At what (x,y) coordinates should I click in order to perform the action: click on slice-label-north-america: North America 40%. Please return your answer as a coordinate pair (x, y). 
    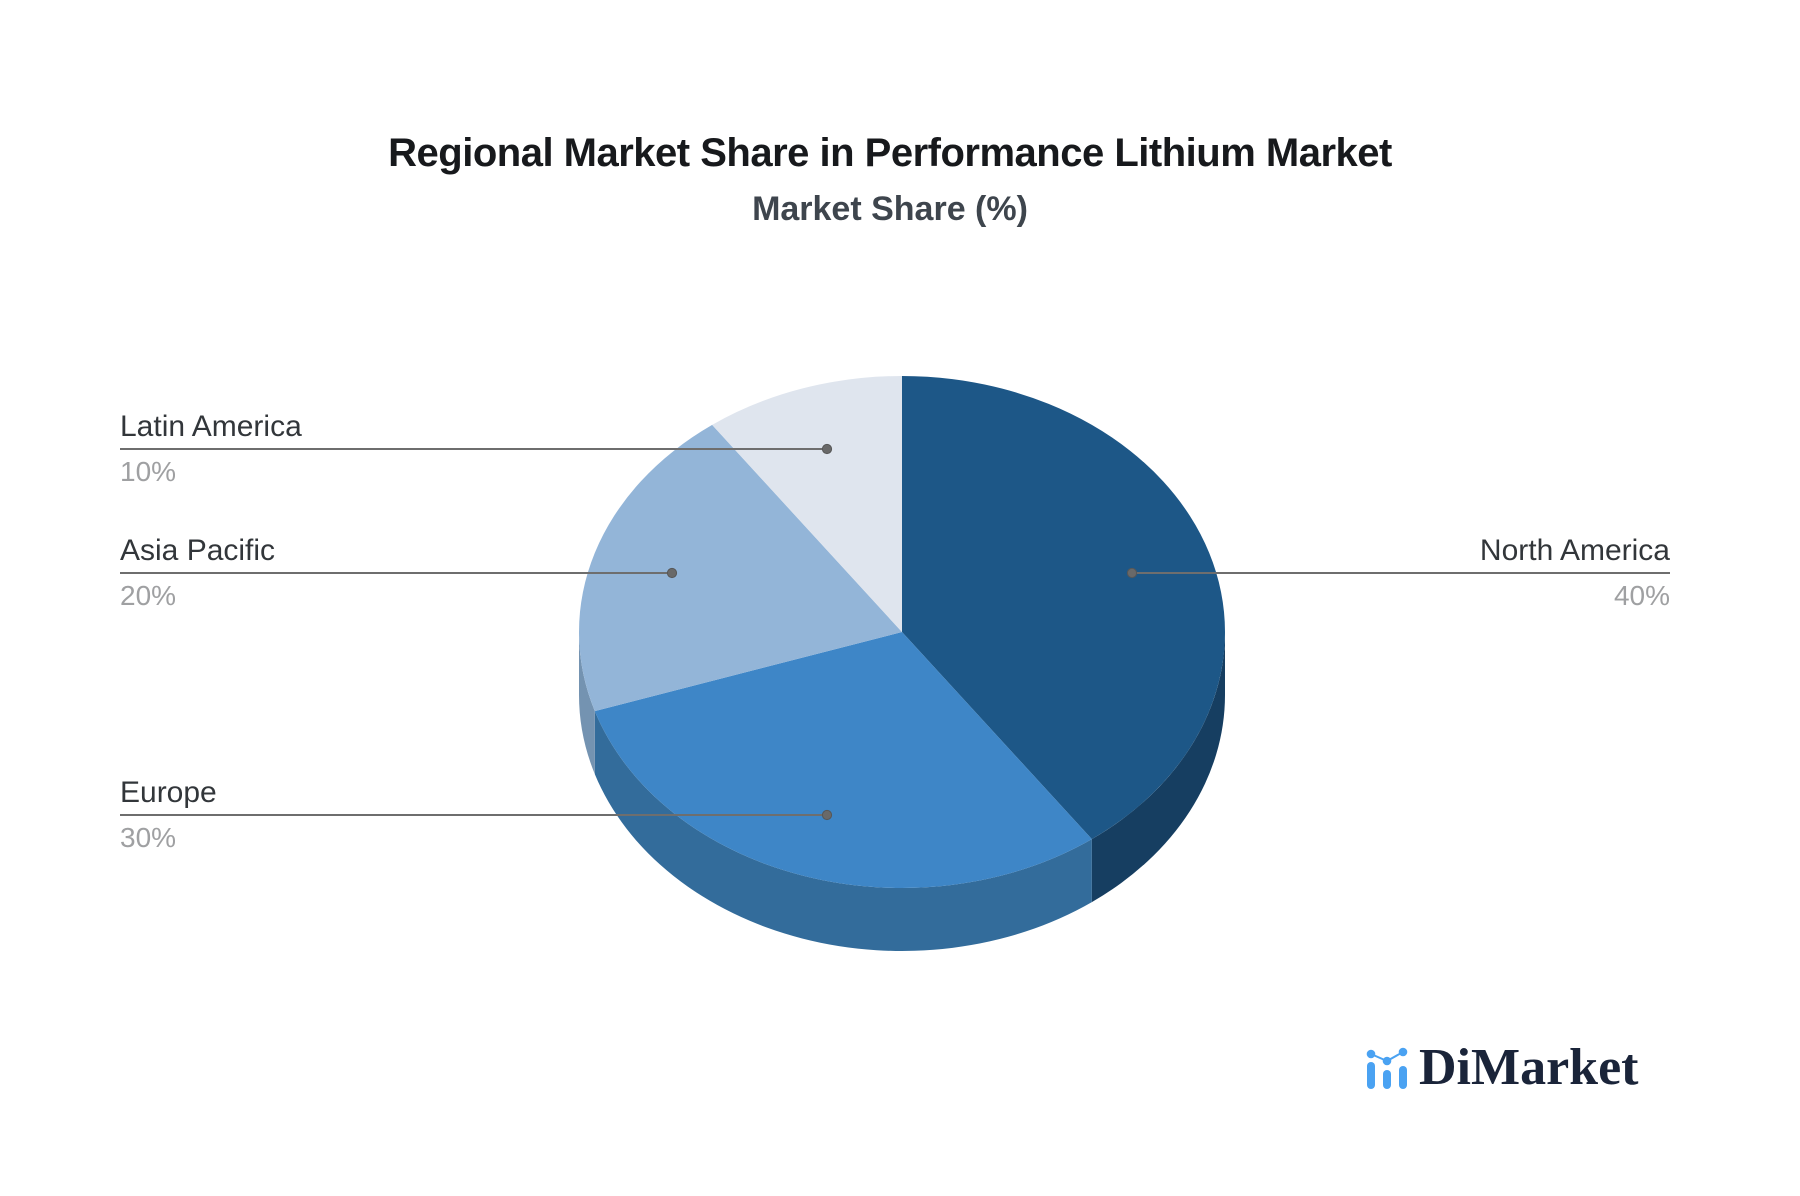
    Looking at the image, I should click on (1575, 573).